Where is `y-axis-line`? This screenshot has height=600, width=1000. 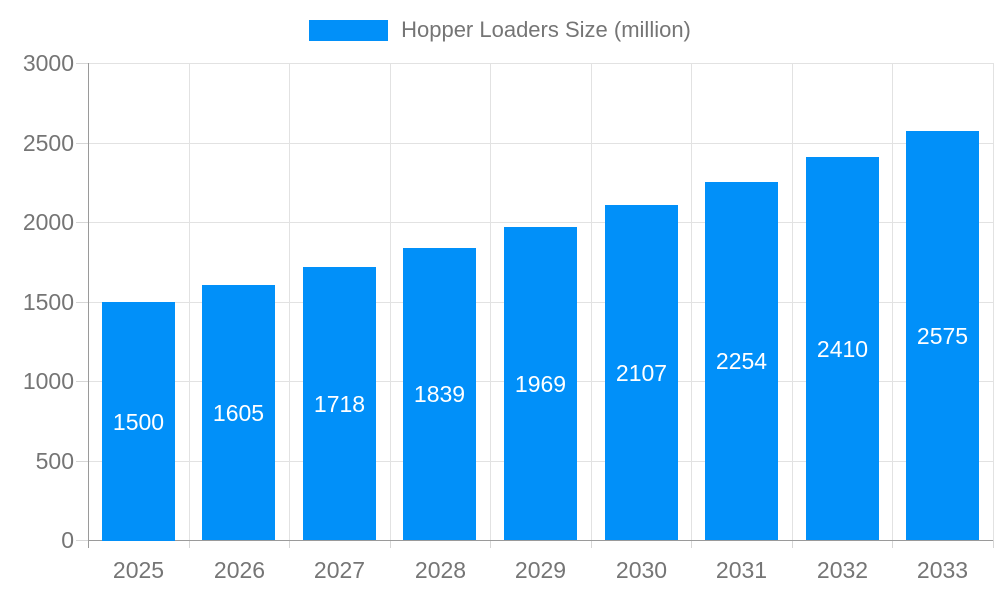
y-axis-line is located at coordinates (88, 305).